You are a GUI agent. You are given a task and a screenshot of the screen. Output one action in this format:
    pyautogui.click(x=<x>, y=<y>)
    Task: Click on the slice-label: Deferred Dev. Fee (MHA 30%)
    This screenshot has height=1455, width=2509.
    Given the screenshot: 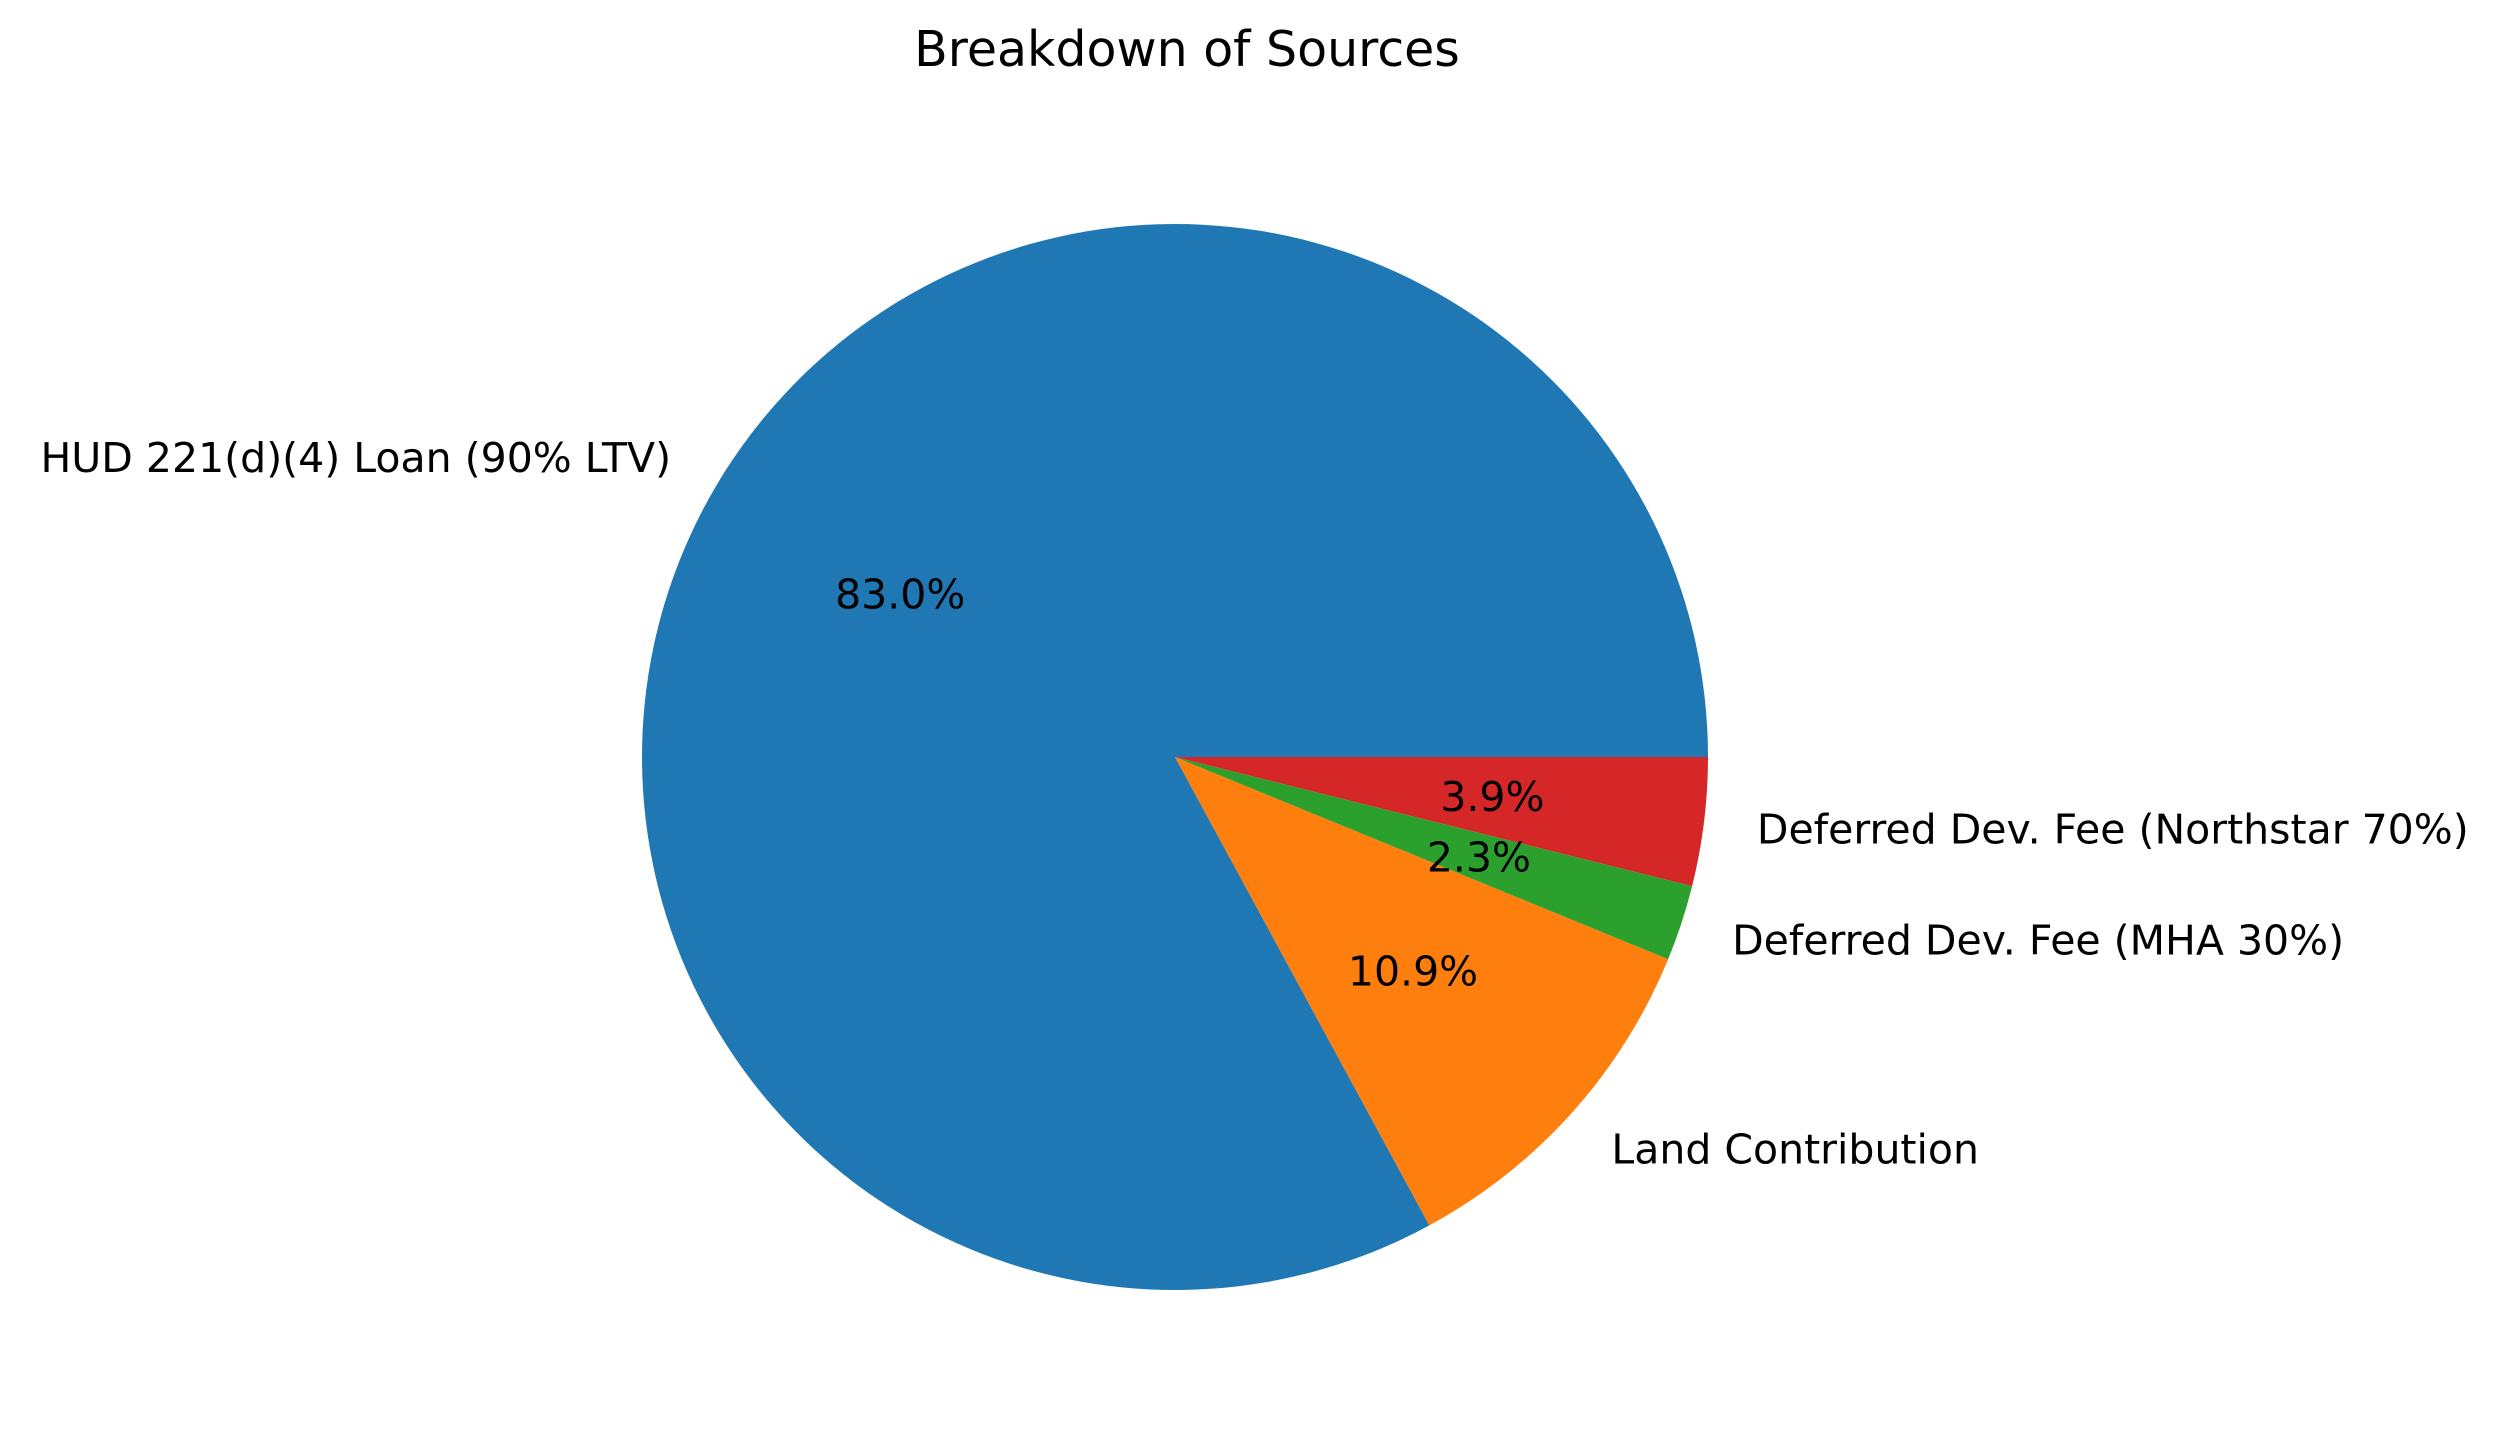 What is the action you would take?
    pyautogui.click(x=2038, y=941)
    